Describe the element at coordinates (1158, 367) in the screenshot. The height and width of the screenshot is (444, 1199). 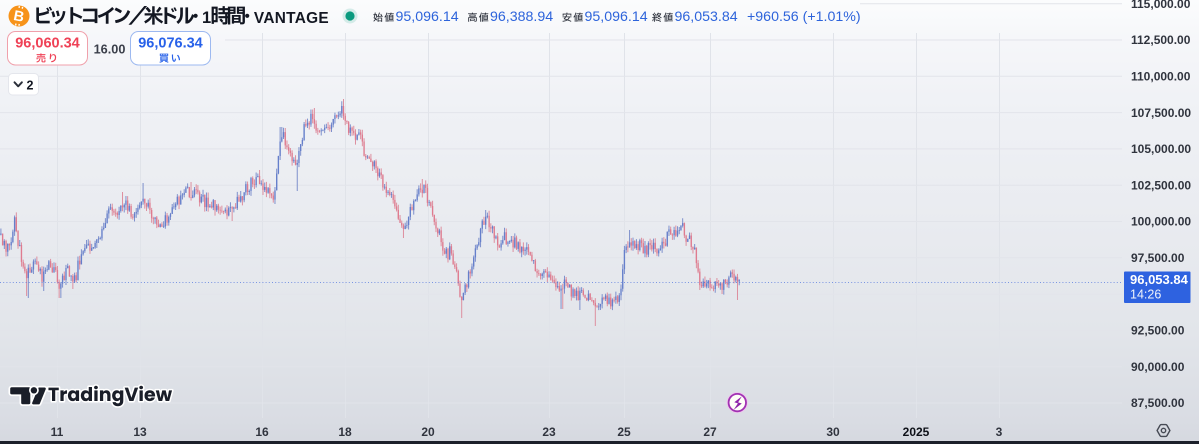
I see `svg-text: 90,000.00` at that location.